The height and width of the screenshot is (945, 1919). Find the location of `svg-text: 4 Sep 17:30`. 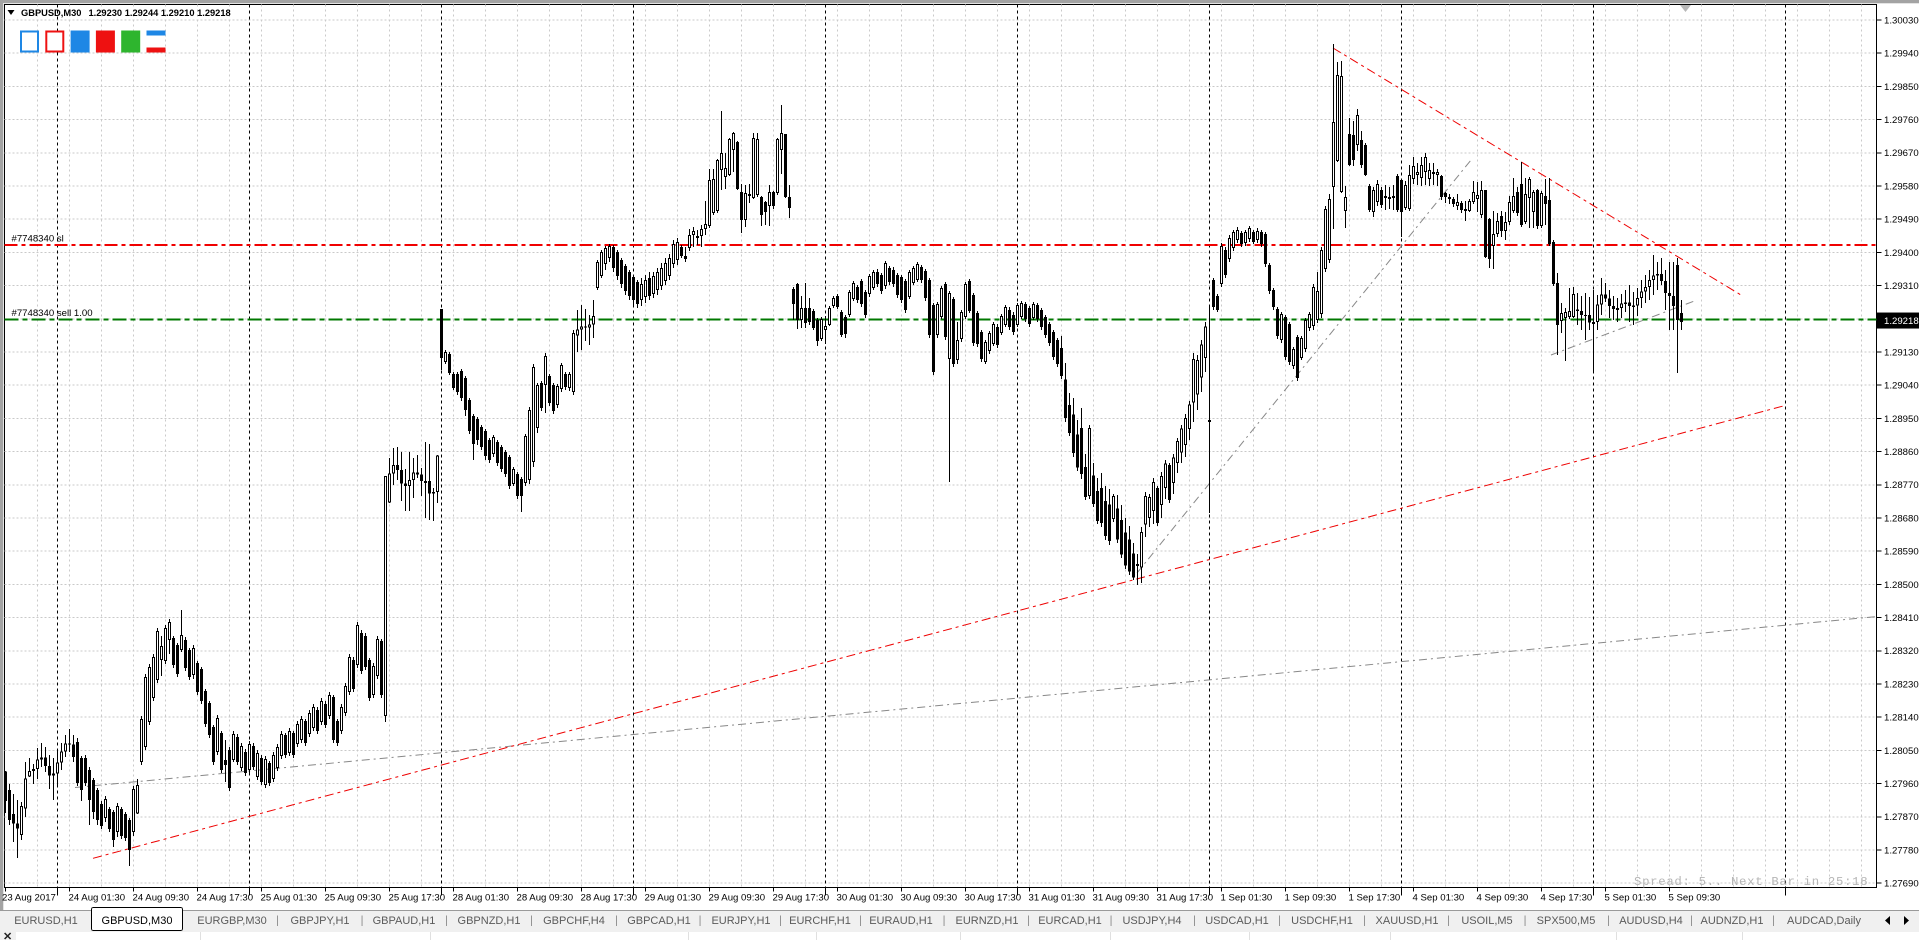

svg-text: 4 Sep 17:30 is located at coordinates (1567, 898).